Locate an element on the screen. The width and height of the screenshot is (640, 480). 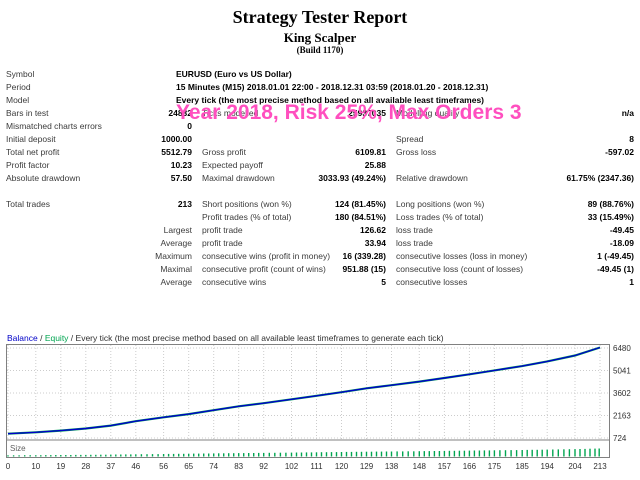
report-value: 57.50 is located at coordinates (181, 178).